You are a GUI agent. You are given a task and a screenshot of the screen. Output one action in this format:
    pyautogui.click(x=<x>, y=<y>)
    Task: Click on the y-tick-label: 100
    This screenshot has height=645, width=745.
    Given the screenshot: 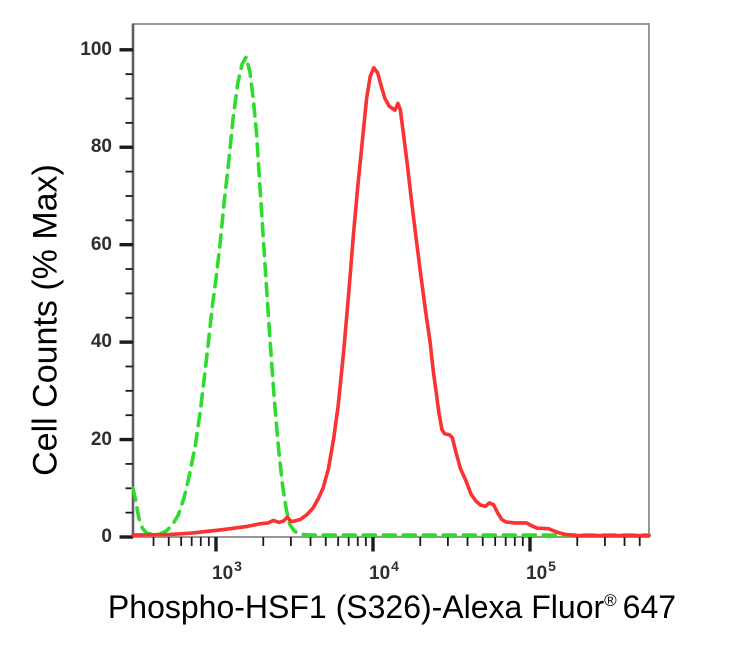 What is the action you would take?
    pyautogui.click(x=96, y=49)
    